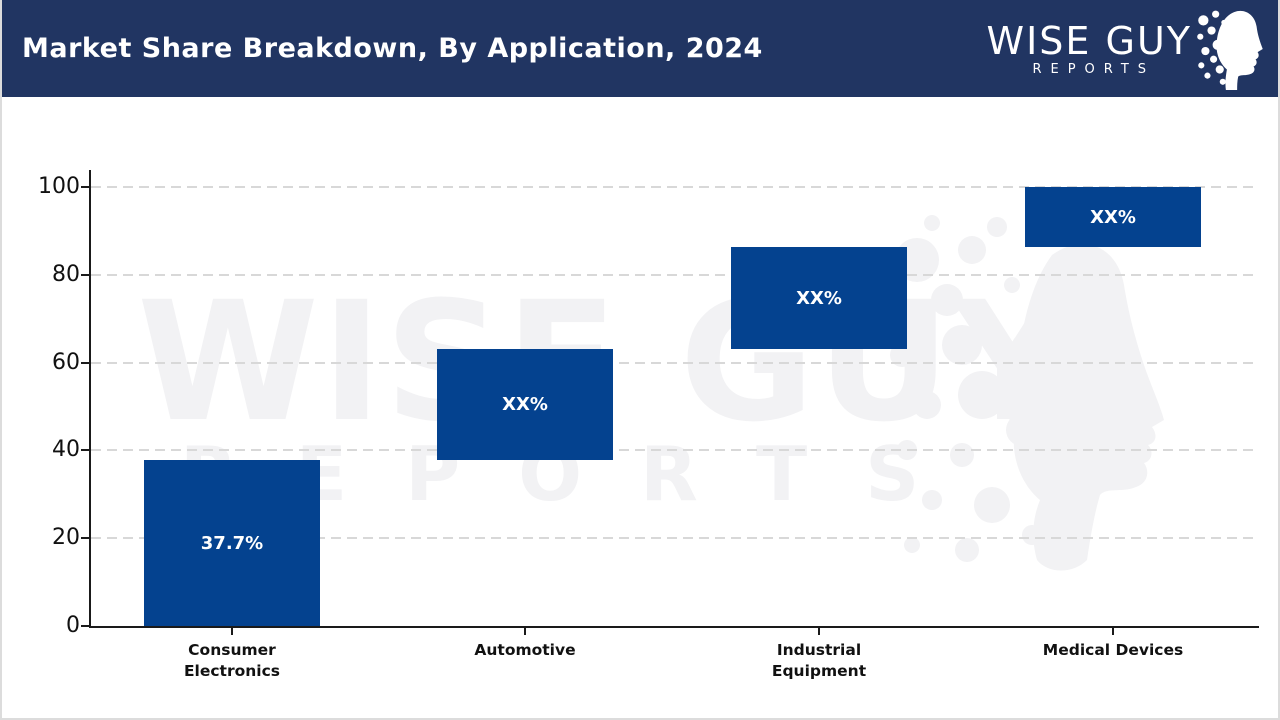  I want to click on y-tick-label: 100, so click(59, 186).